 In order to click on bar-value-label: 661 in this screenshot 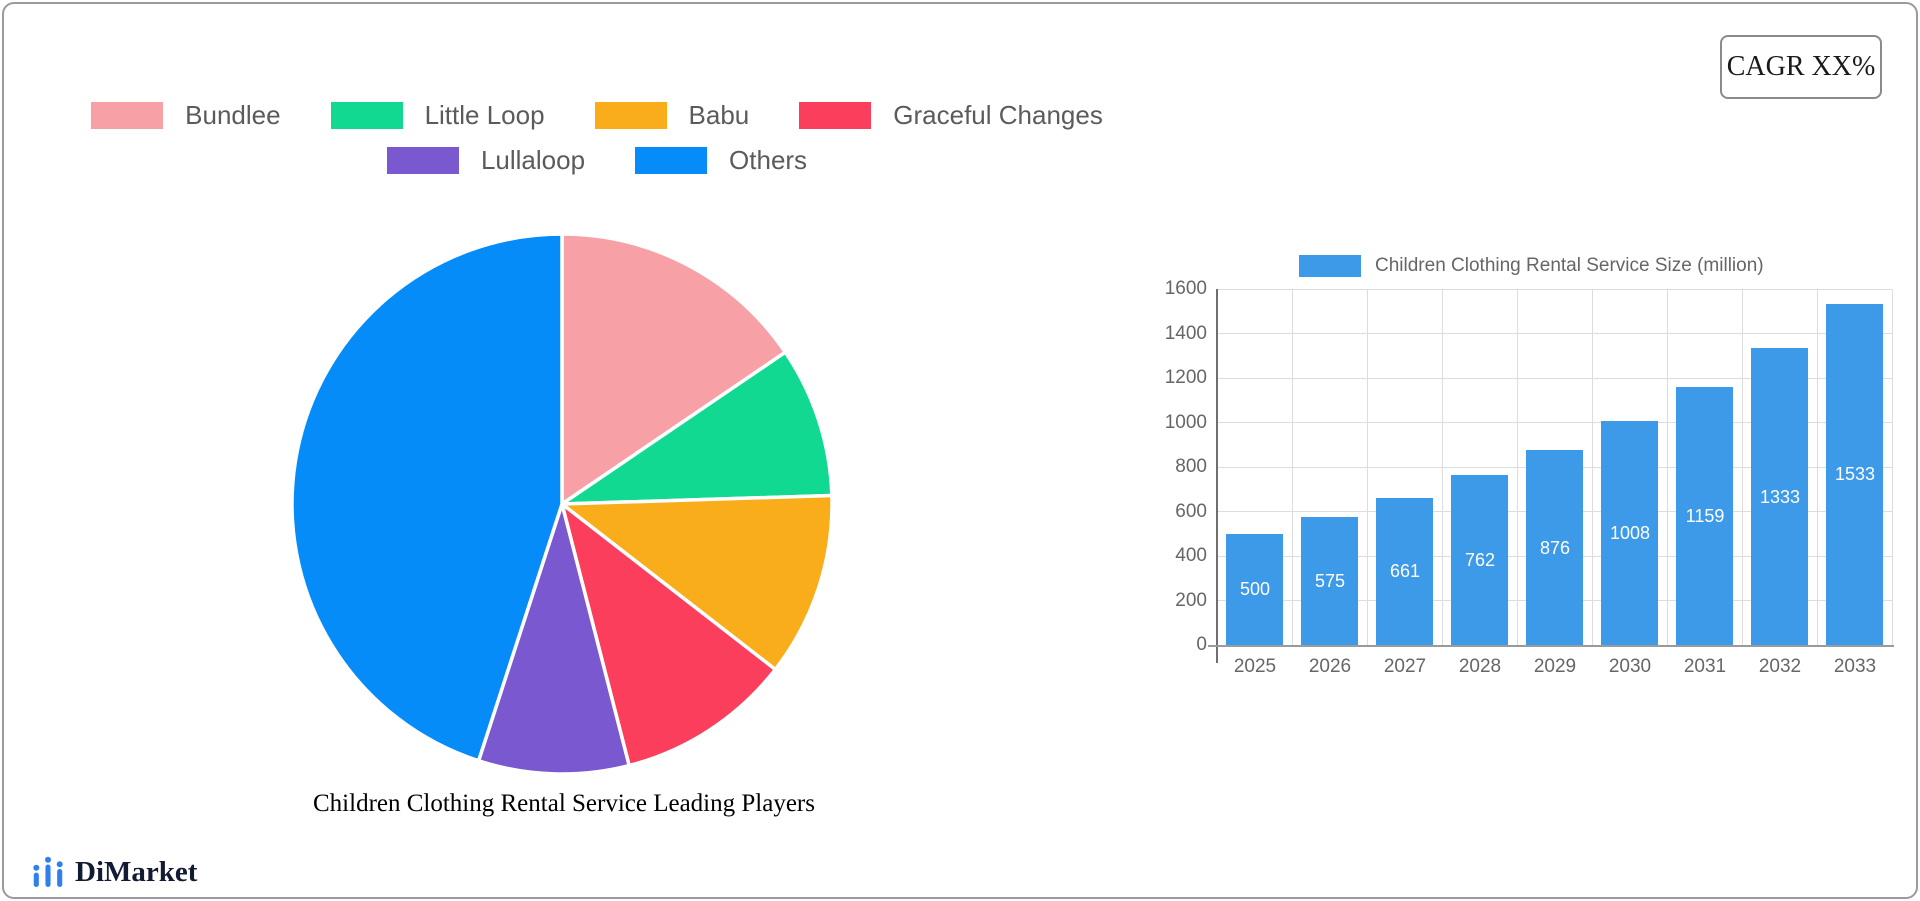, I will do `click(1405, 571)`.